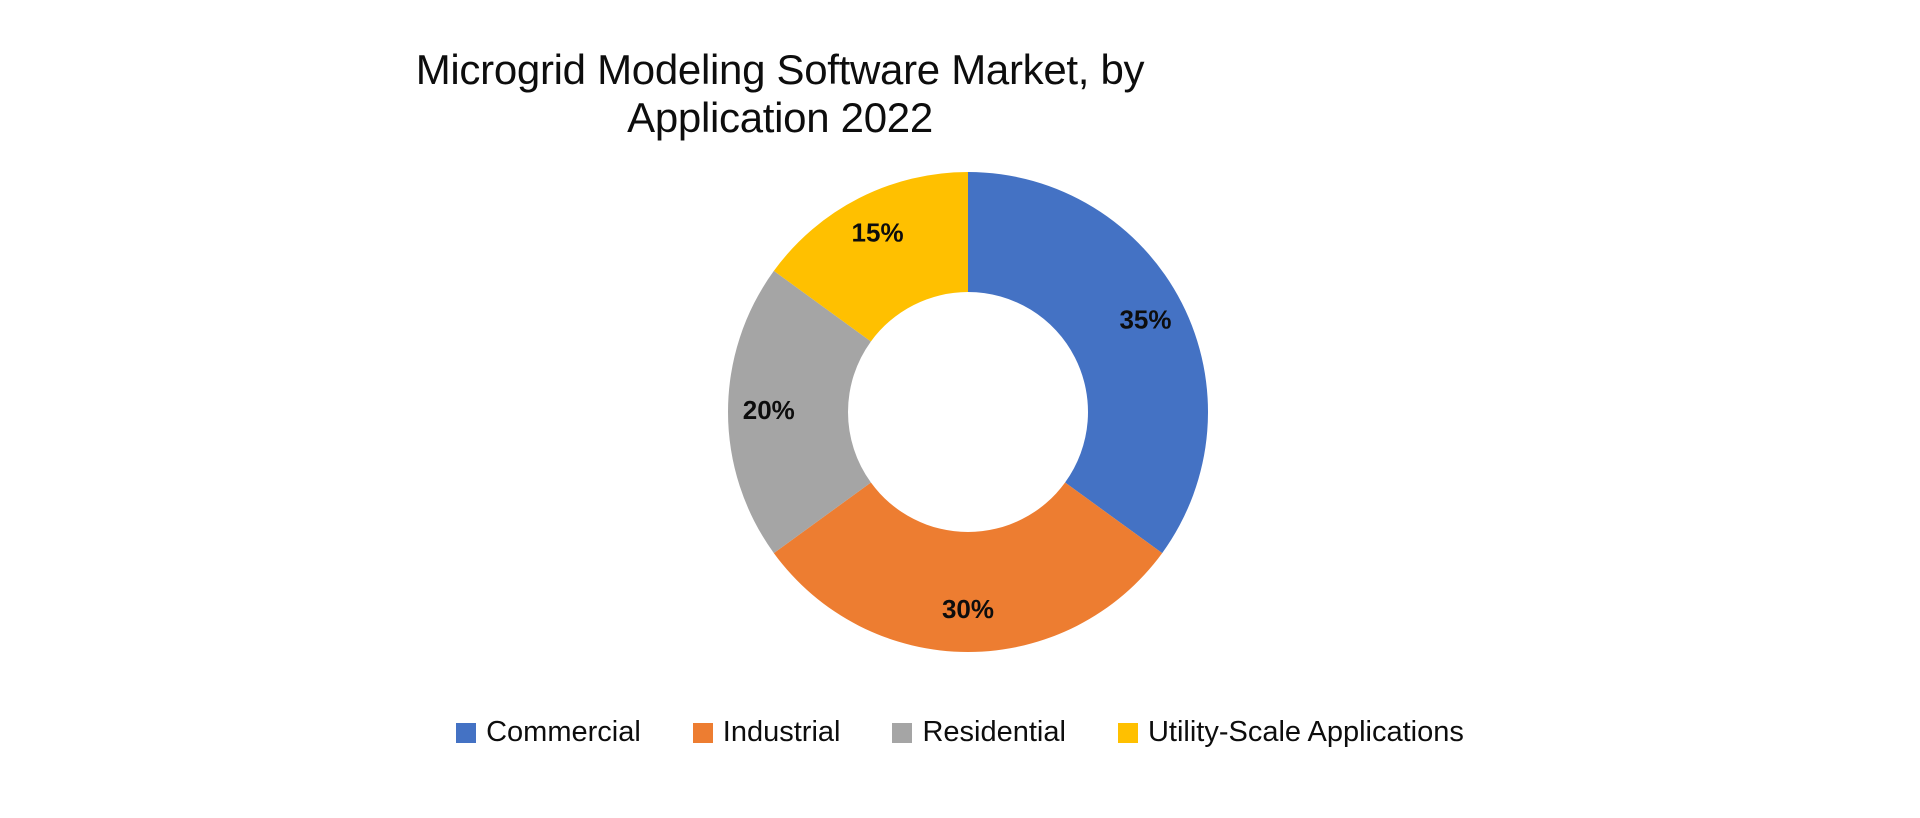 The height and width of the screenshot is (818, 1920). Describe the element at coordinates (957, 420) in the screenshot. I see `donut-slice-labels: 35% 30% 20% 15%` at that location.